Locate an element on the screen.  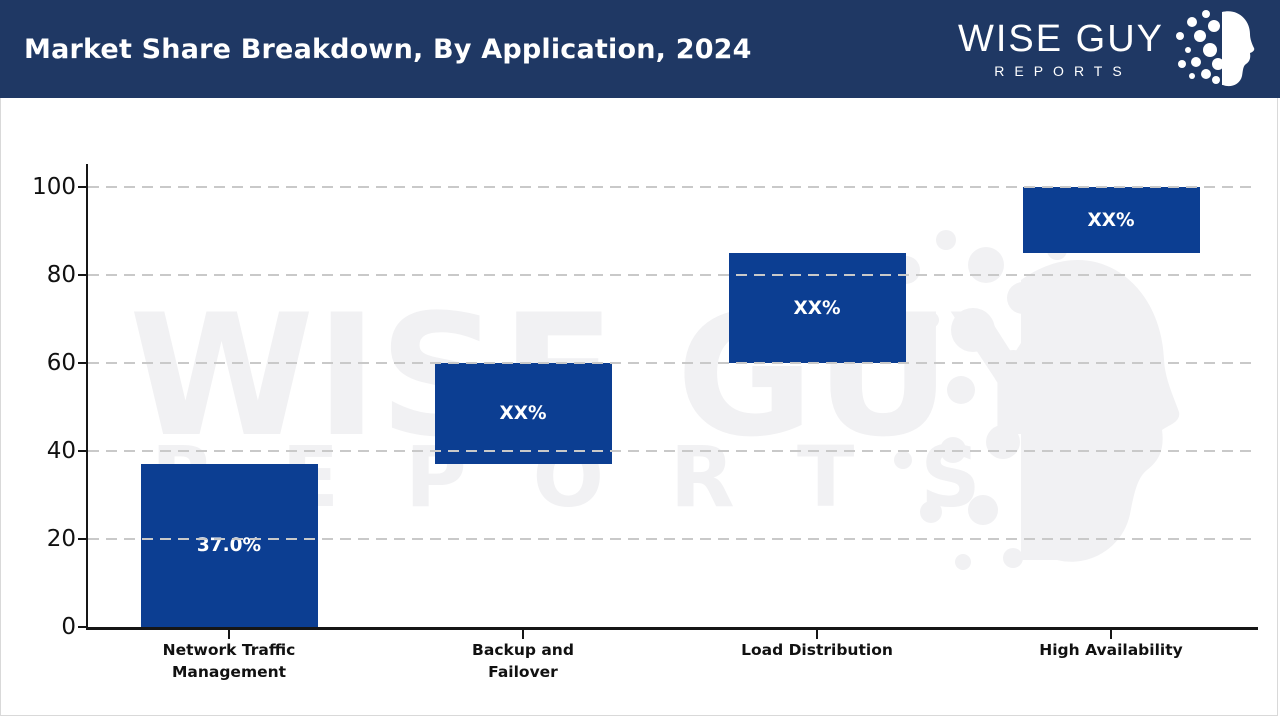
wiseguy-logo: WISE GUY REPORTS is located at coordinates (1107, 49).